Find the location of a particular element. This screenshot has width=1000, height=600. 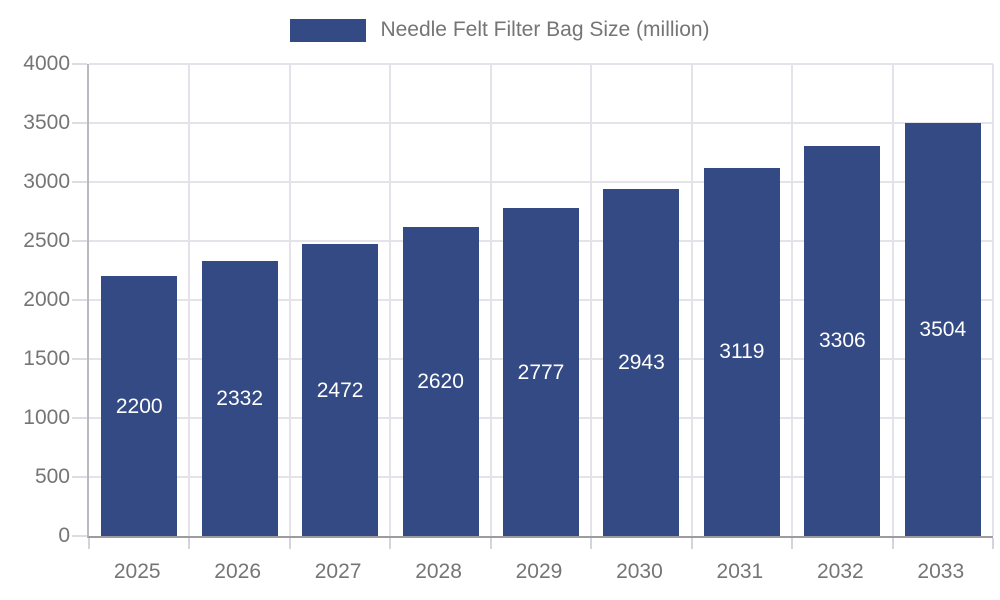

bar-value-label: 2620 is located at coordinates (440, 381).